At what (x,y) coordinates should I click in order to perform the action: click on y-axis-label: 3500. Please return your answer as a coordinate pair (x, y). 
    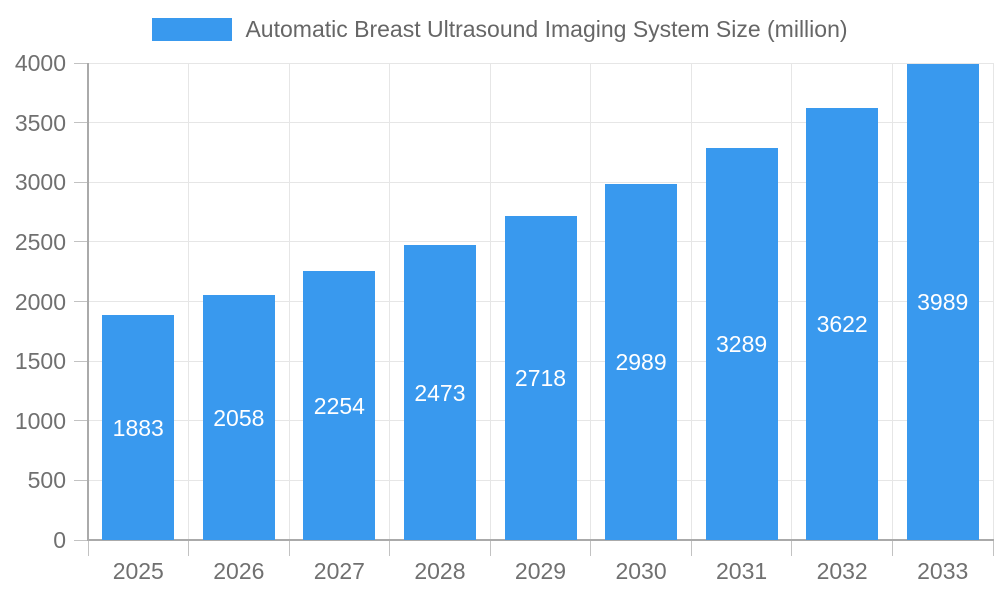
    Looking at the image, I should click on (40, 122).